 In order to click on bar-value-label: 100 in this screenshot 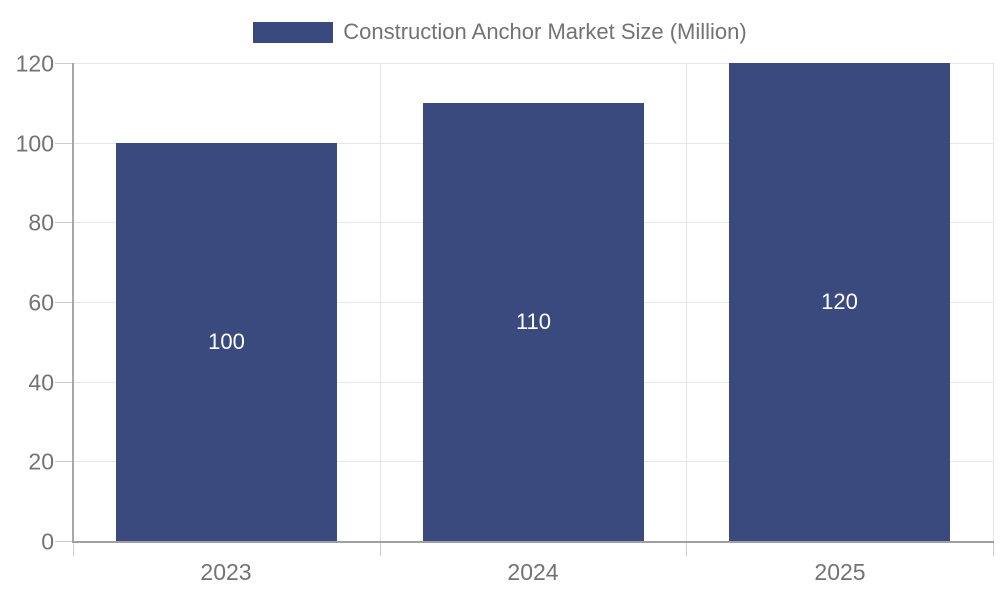, I will do `click(226, 341)`.